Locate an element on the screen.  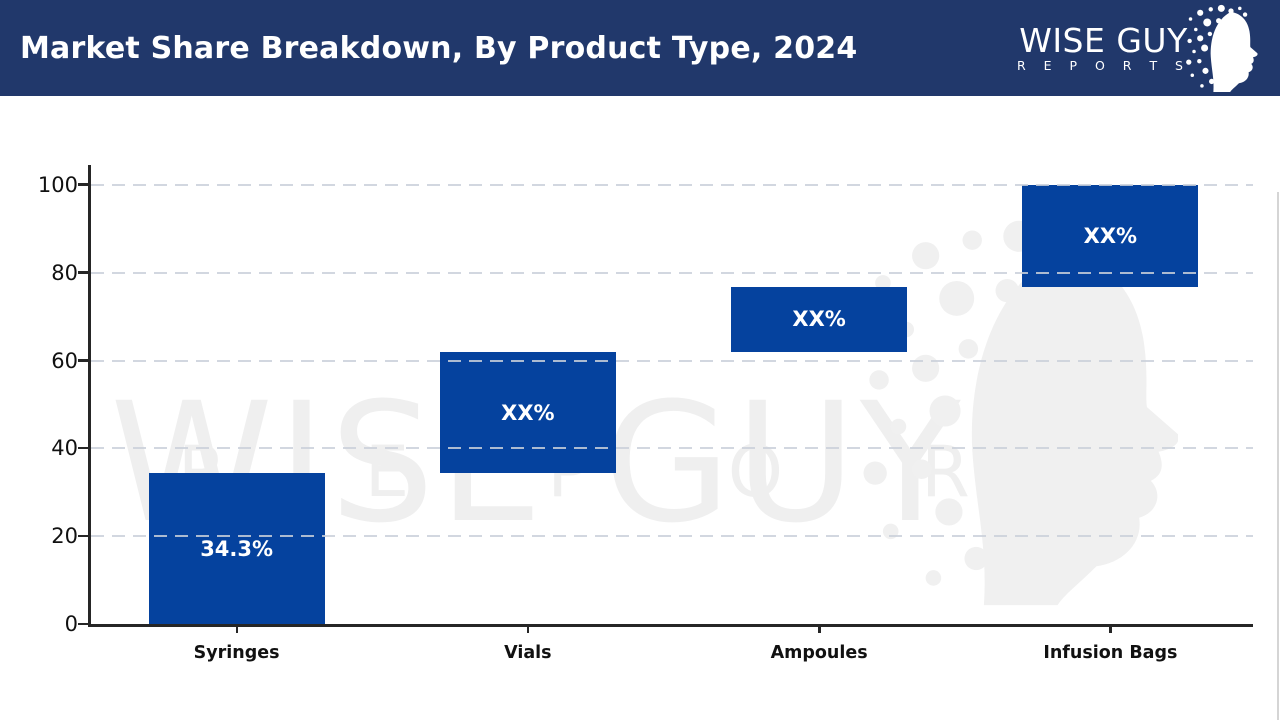
y-axis-tick-label: 100 is located at coordinates (57, 184).